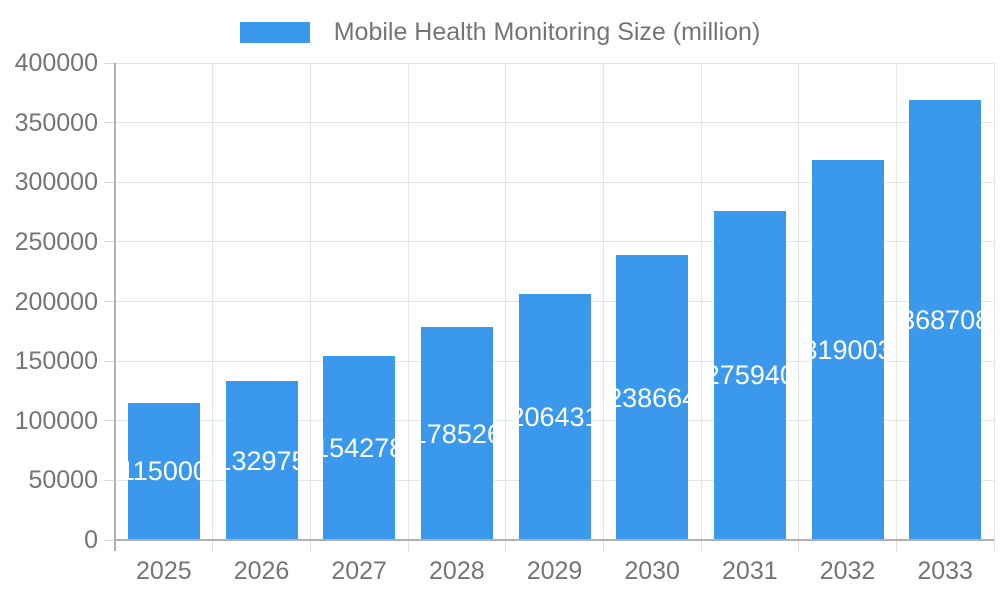  I want to click on bar-value-label: 154278, so click(359, 448).